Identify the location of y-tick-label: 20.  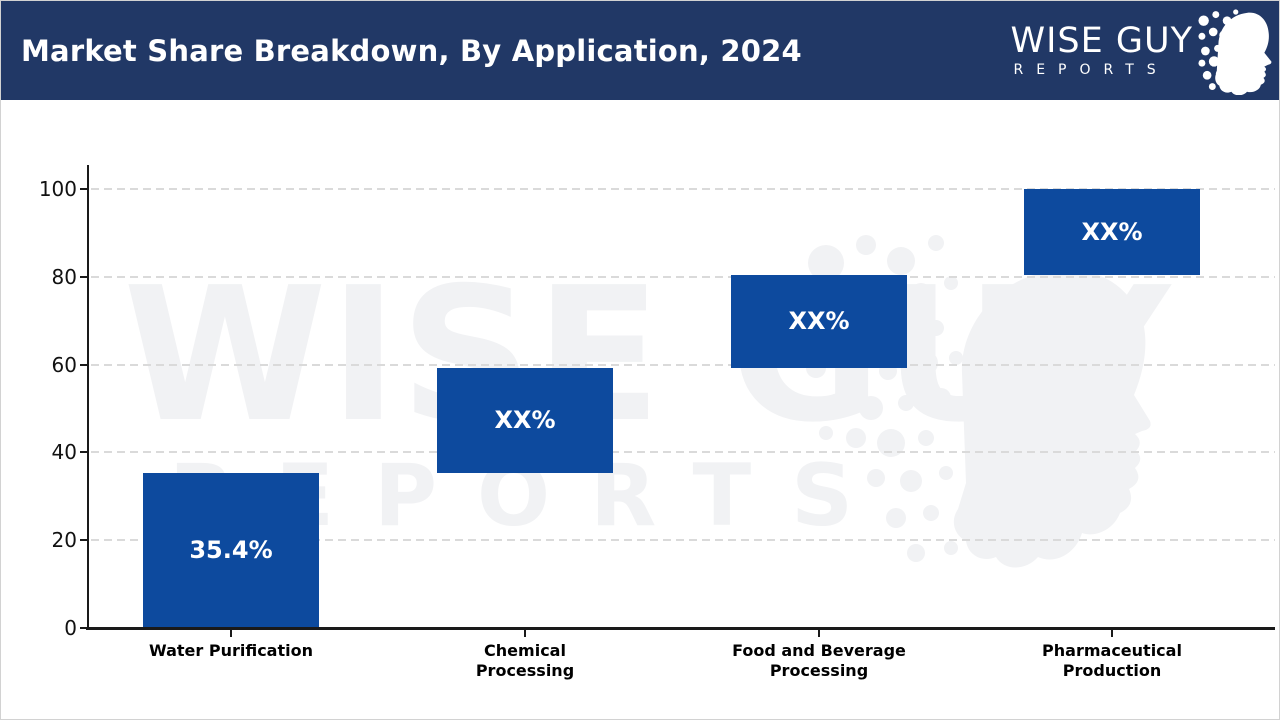
(64, 540).